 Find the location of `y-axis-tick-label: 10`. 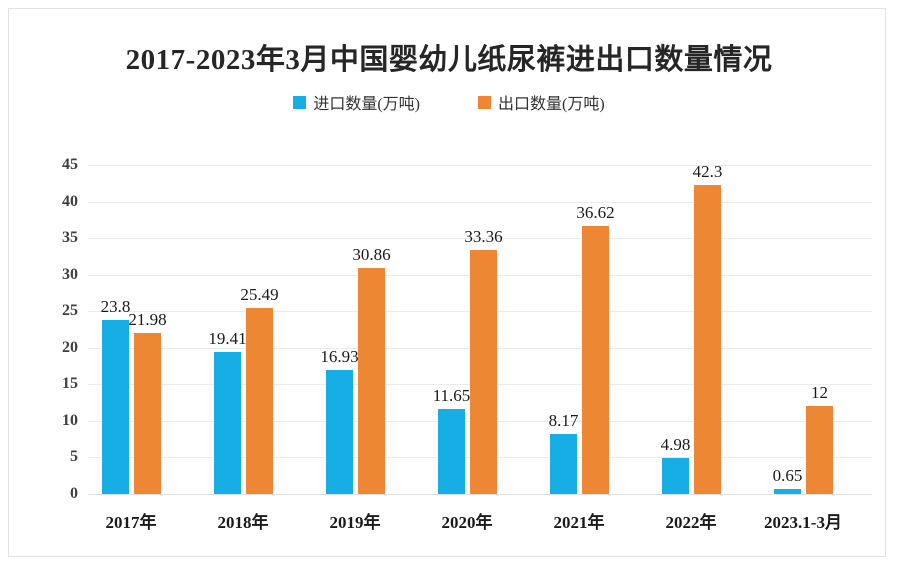

y-axis-tick-label: 10 is located at coordinates (70, 420).